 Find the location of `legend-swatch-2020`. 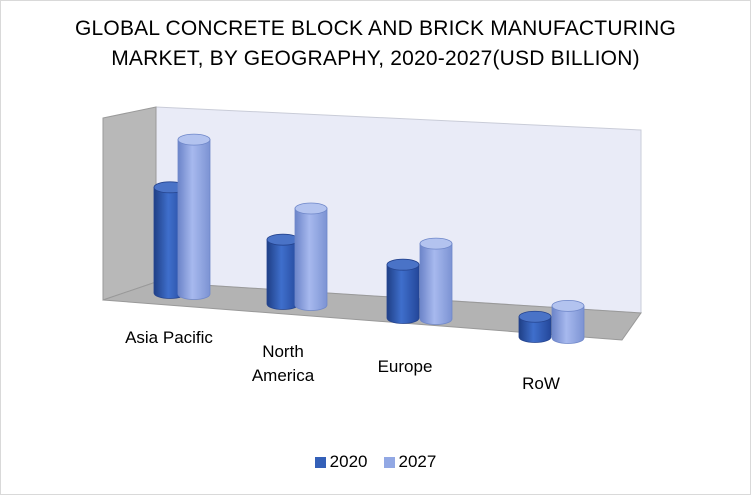

legend-swatch-2020 is located at coordinates (320, 462).